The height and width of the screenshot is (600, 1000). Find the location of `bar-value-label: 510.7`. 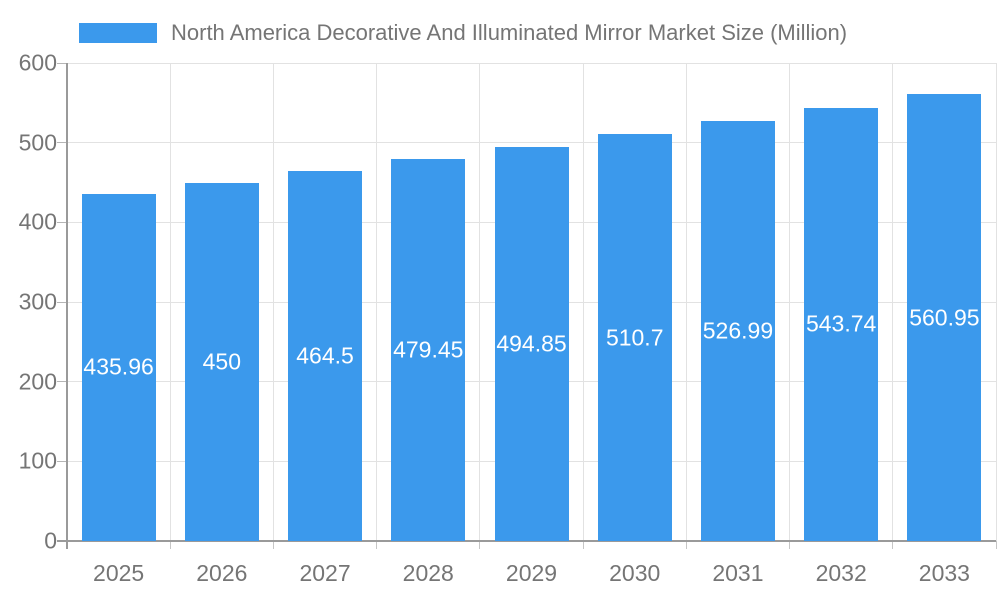

bar-value-label: 510.7 is located at coordinates (634, 337).